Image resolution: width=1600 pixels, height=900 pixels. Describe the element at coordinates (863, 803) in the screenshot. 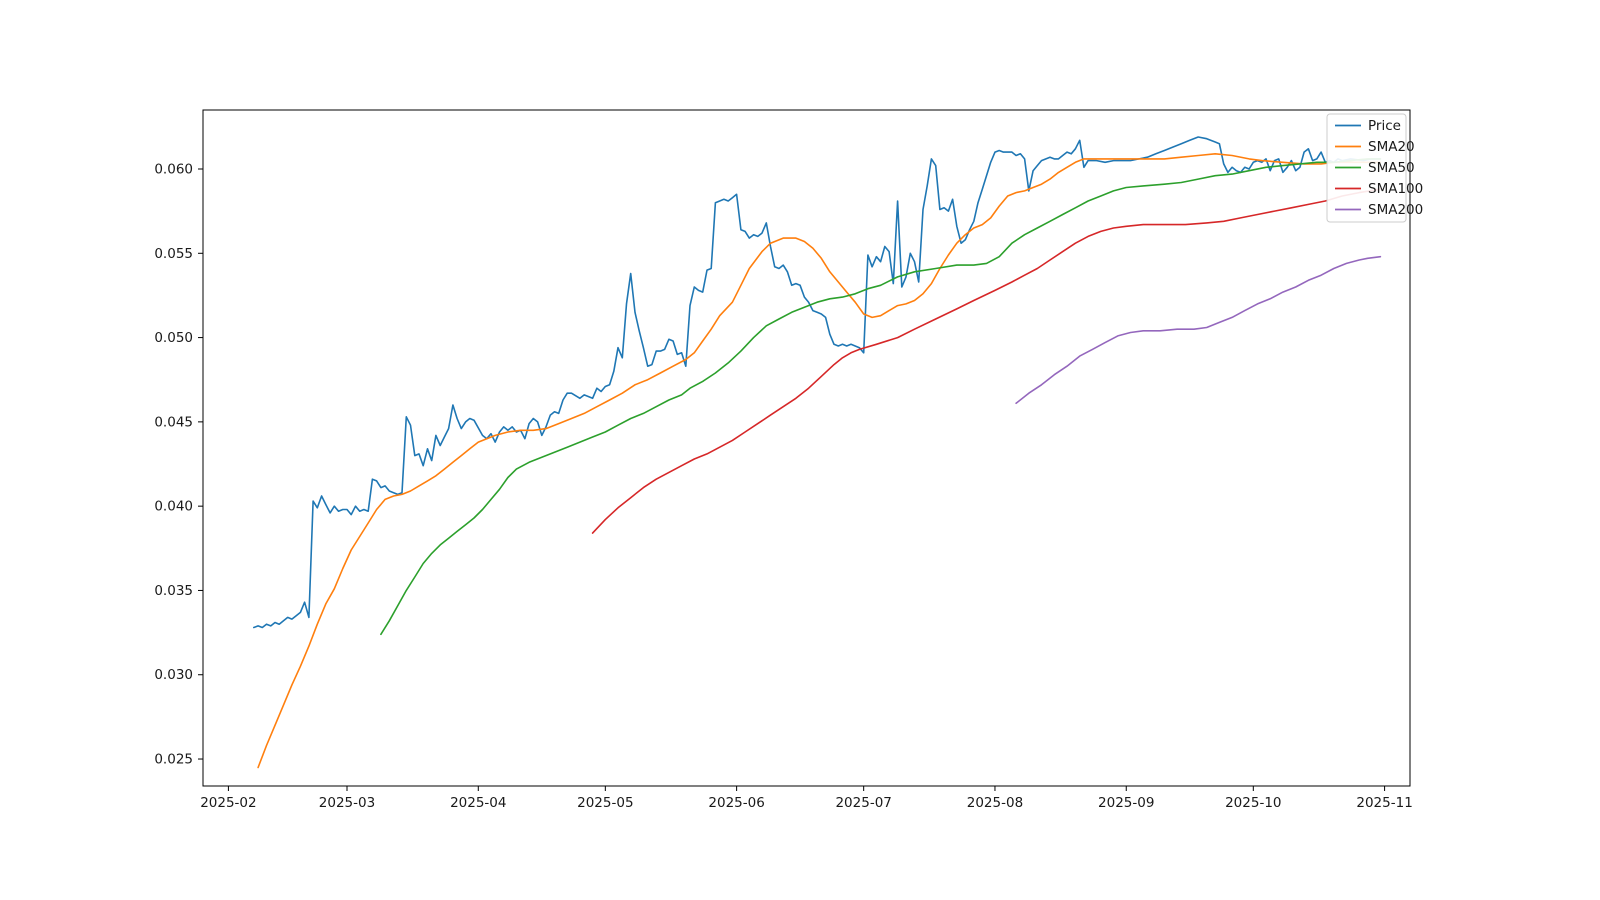

I see `x-tick-label: 2025-07` at that location.